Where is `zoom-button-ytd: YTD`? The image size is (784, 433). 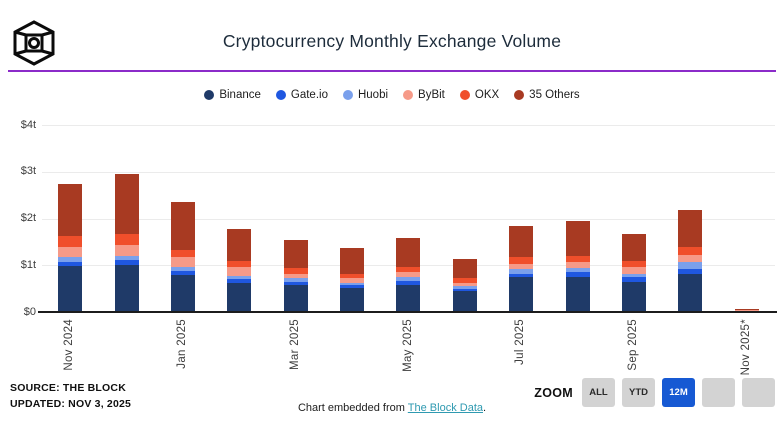
zoom-button-ytd: YTD is located at coordinates (638, 392).